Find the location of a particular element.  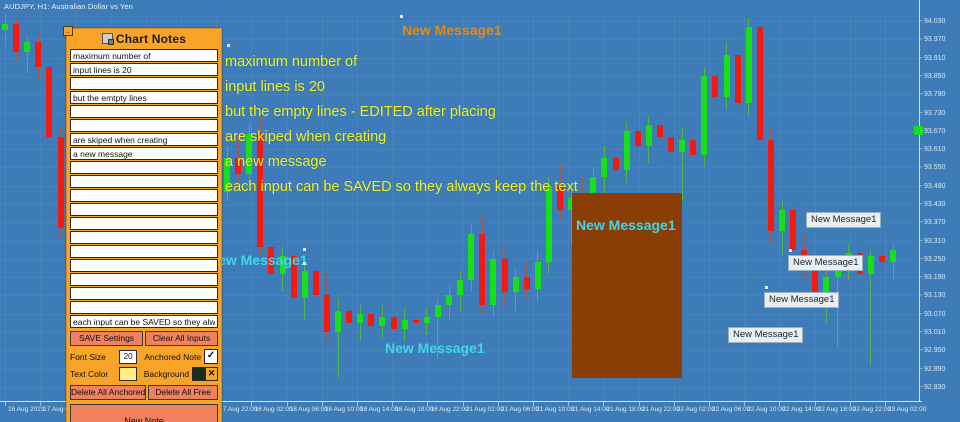

note-input-list is located at coordinates (144, 188).